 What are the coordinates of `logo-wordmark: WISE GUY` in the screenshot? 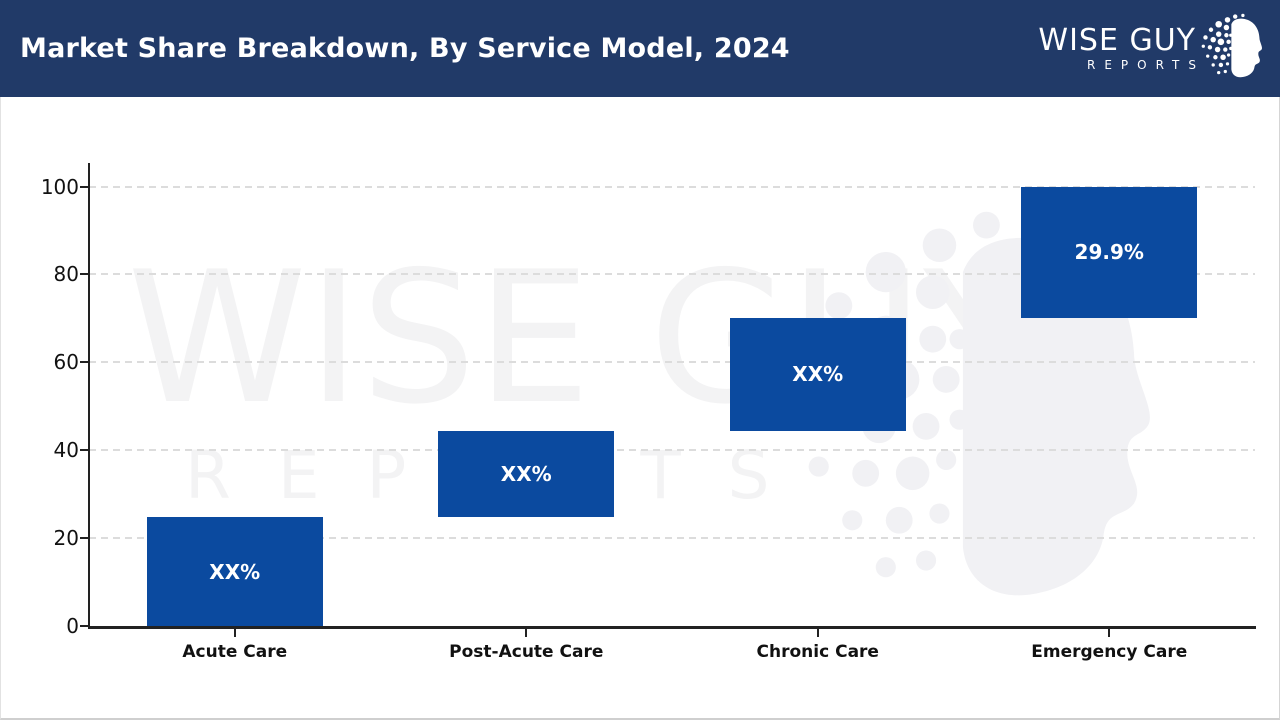 It's located at (1117, 40).